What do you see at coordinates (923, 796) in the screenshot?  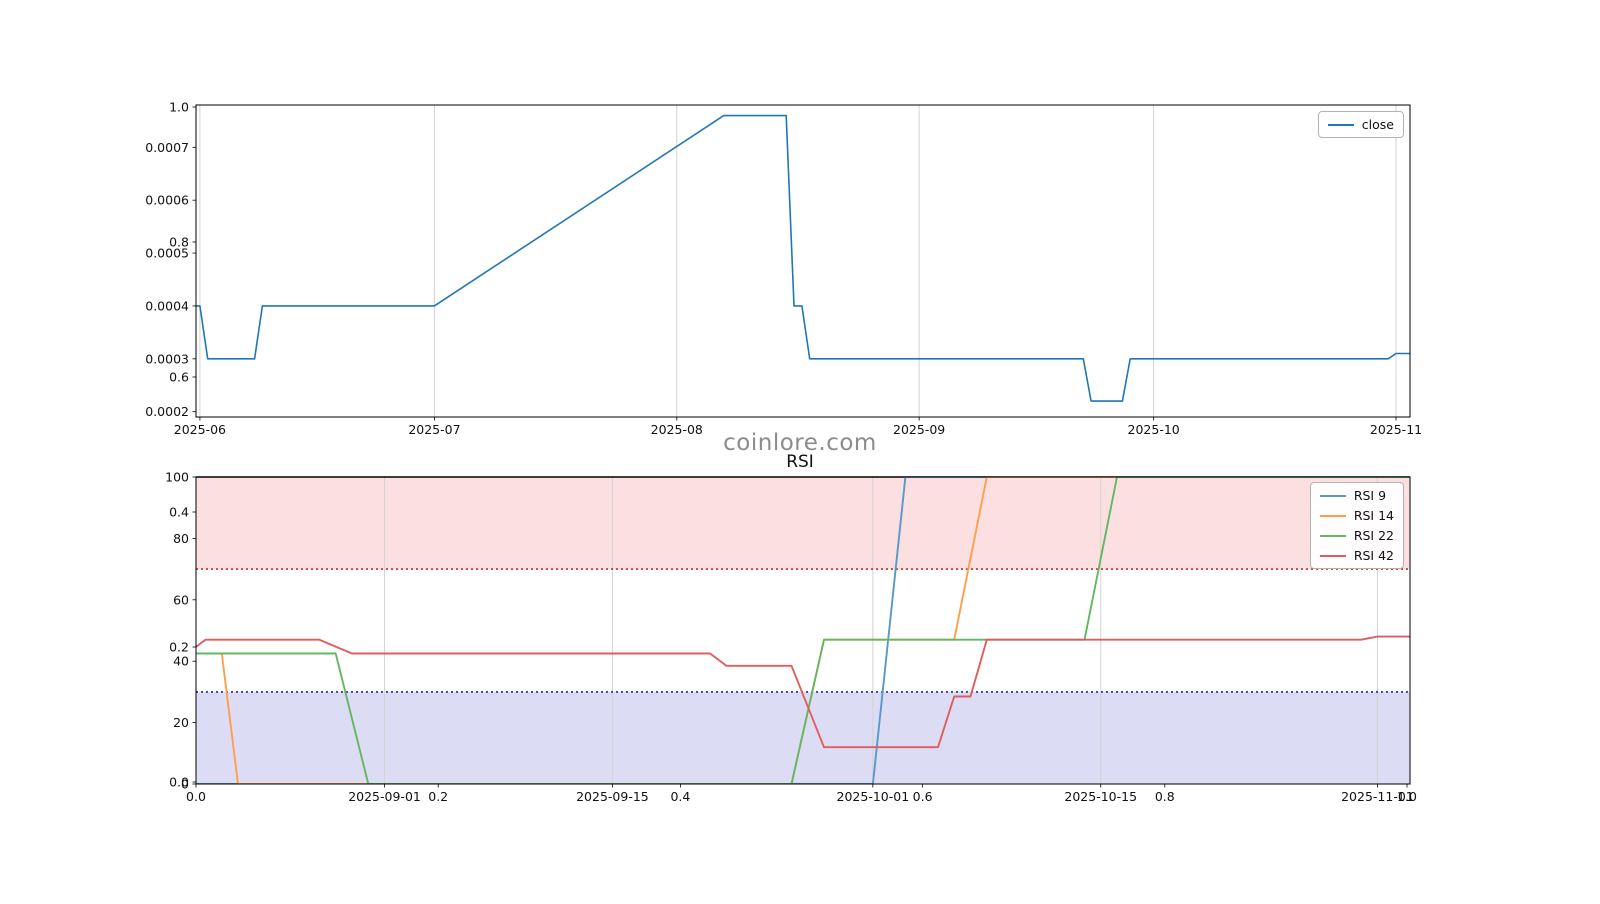 I see `phantom-x-tick-label: 0.6` at bounding box center [923, 796].